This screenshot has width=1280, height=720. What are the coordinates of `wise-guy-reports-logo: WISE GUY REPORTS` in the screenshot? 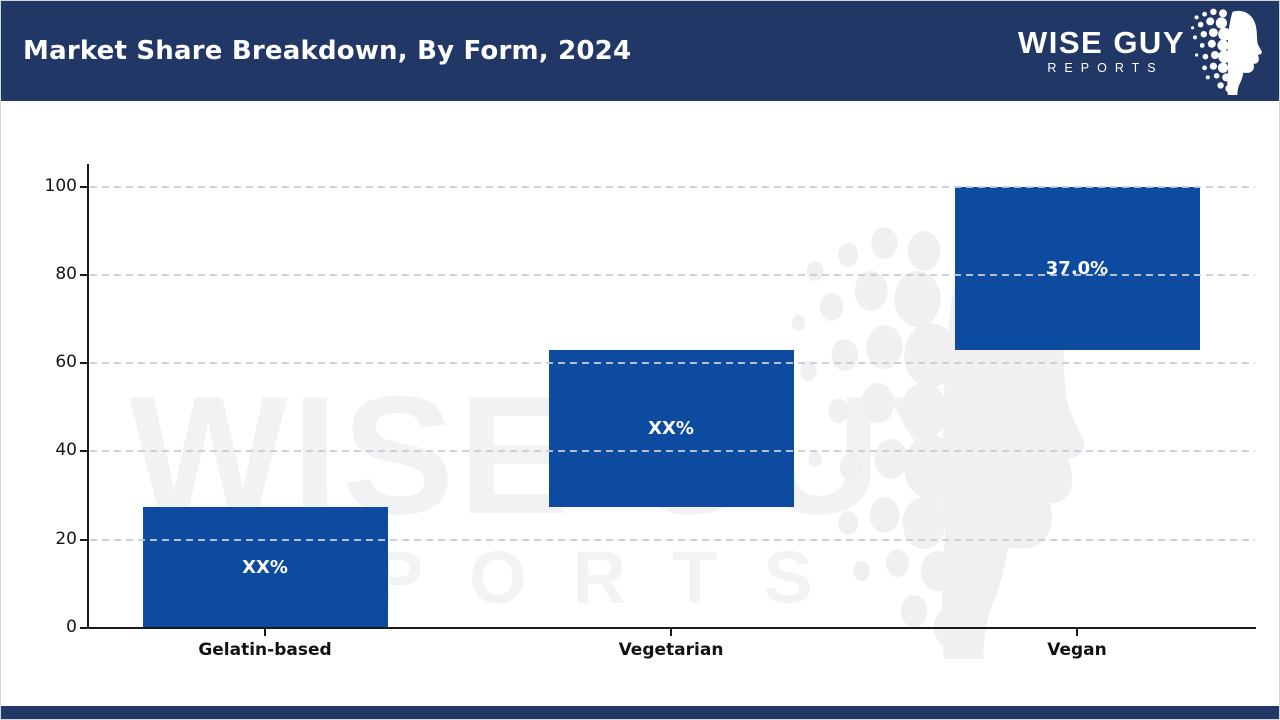 It's located at (1148, 51).